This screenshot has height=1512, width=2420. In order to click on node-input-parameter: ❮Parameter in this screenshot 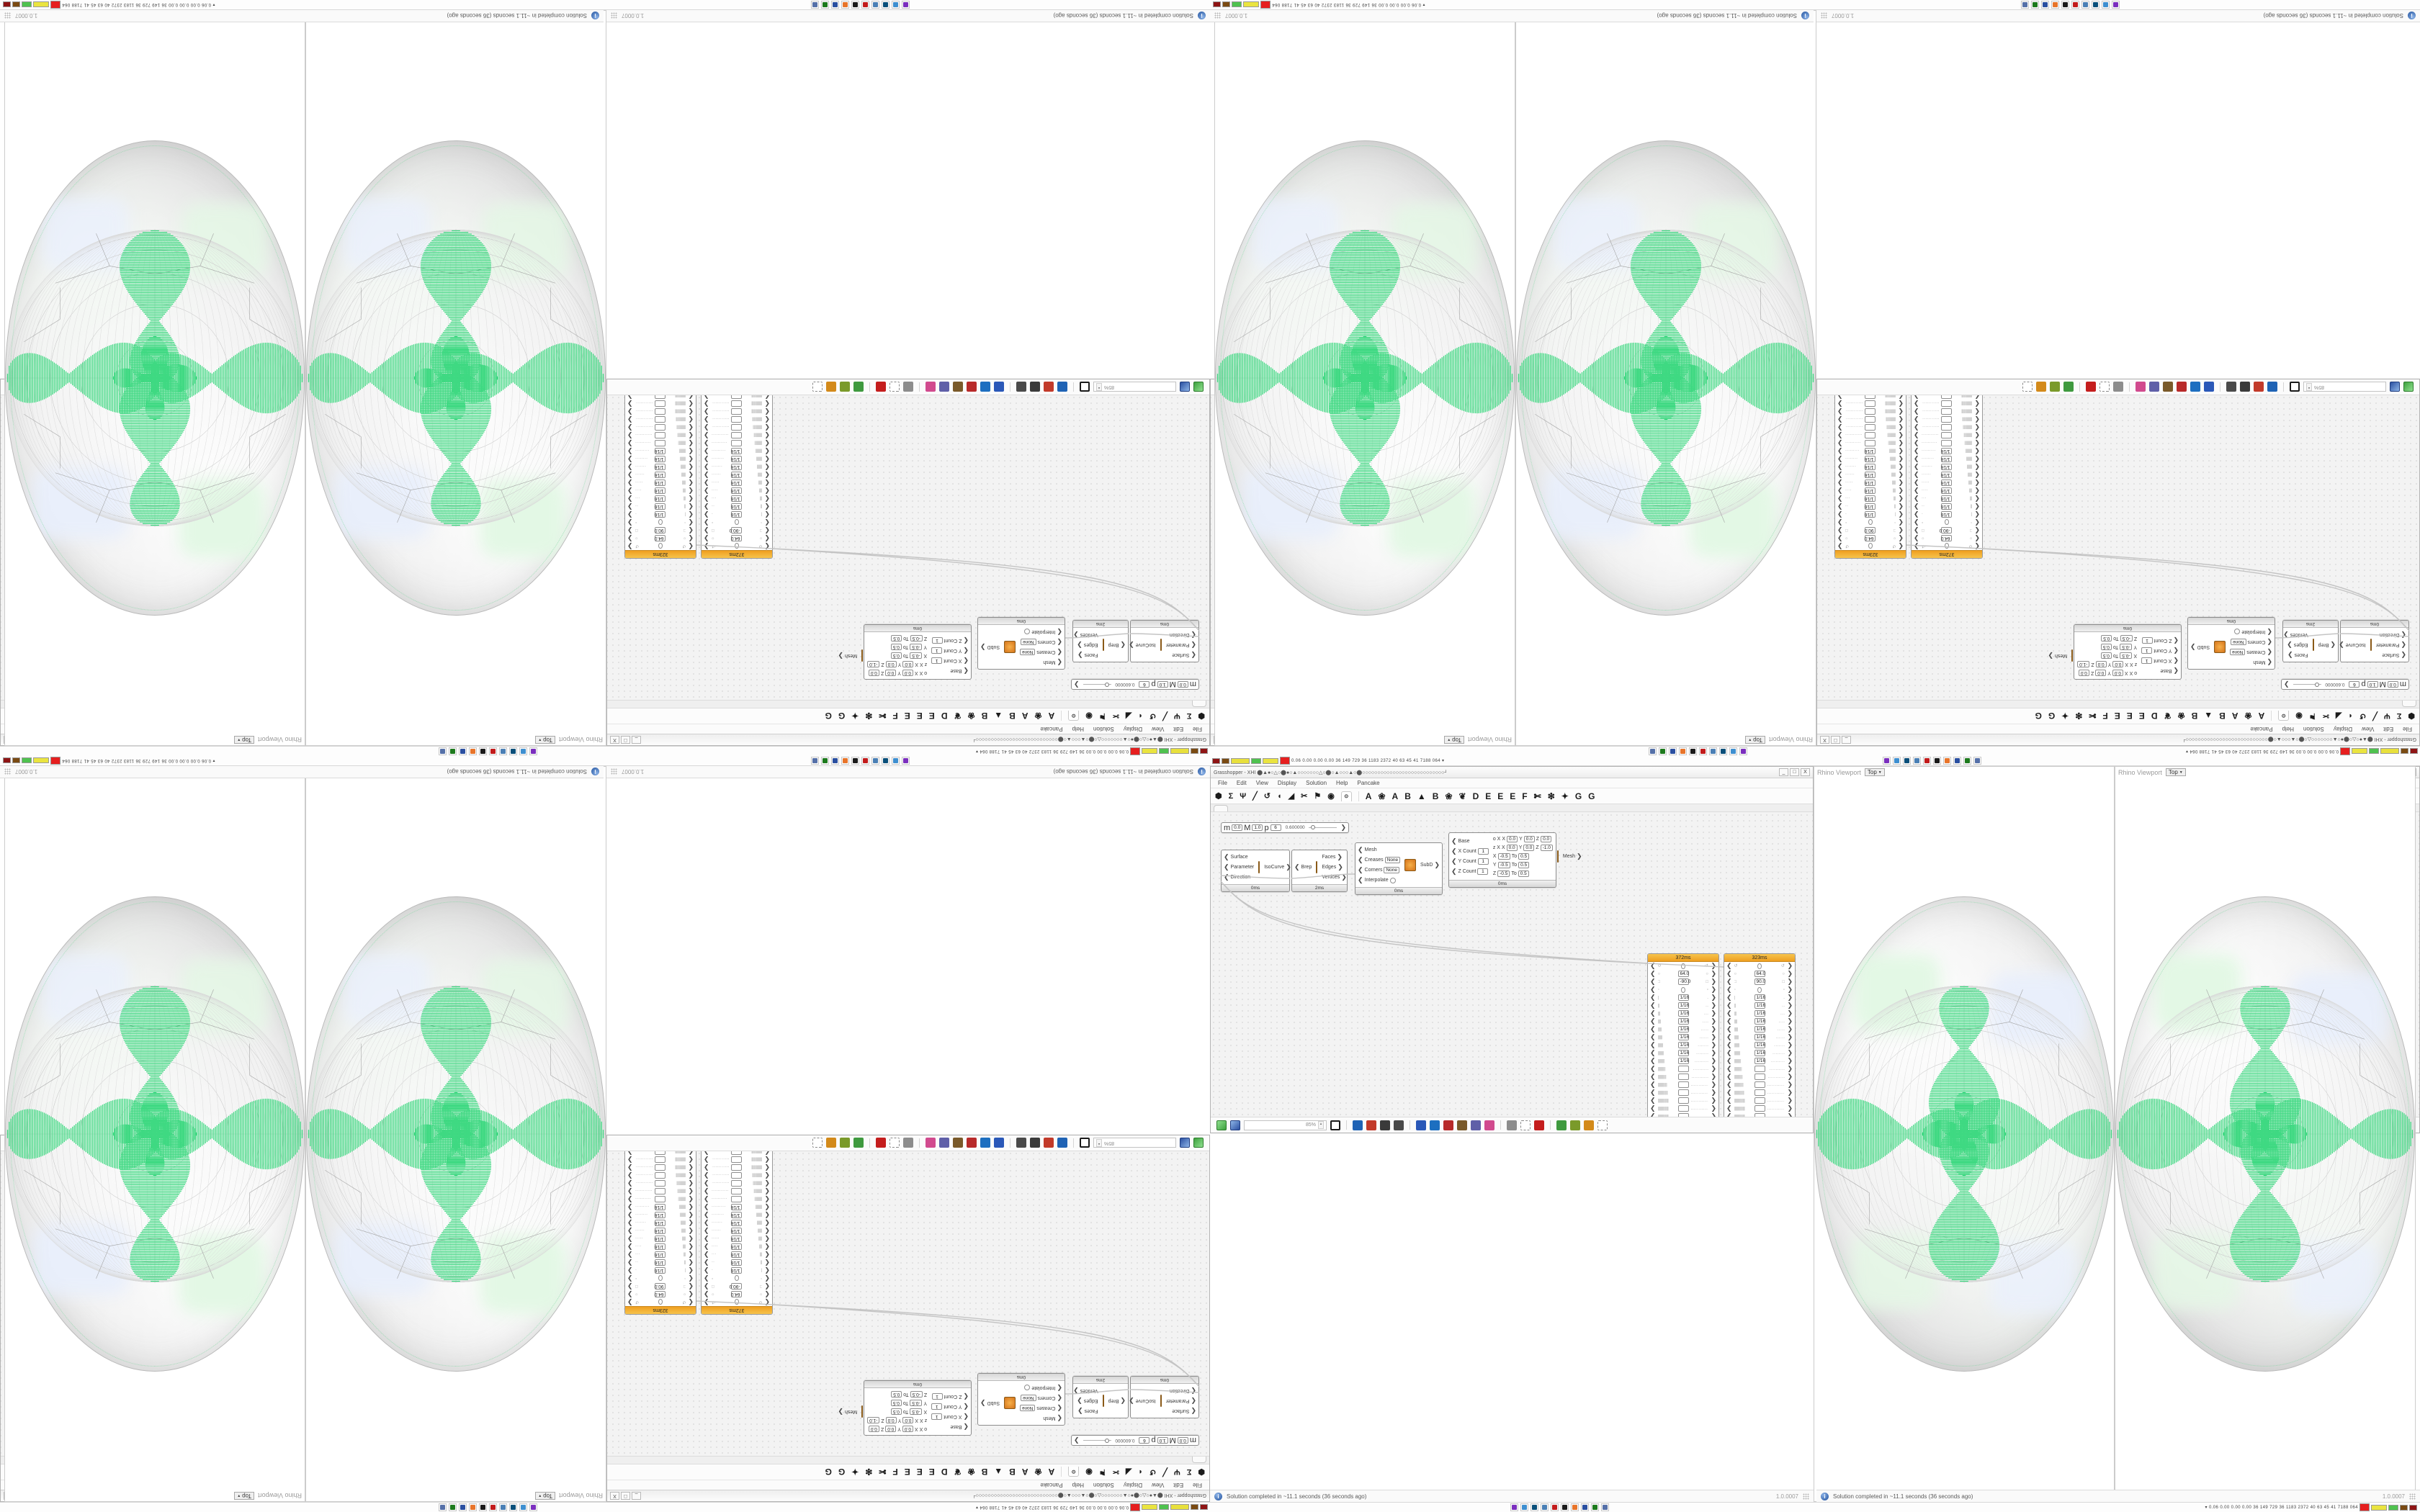, I will do `click(1181, 1401)`.